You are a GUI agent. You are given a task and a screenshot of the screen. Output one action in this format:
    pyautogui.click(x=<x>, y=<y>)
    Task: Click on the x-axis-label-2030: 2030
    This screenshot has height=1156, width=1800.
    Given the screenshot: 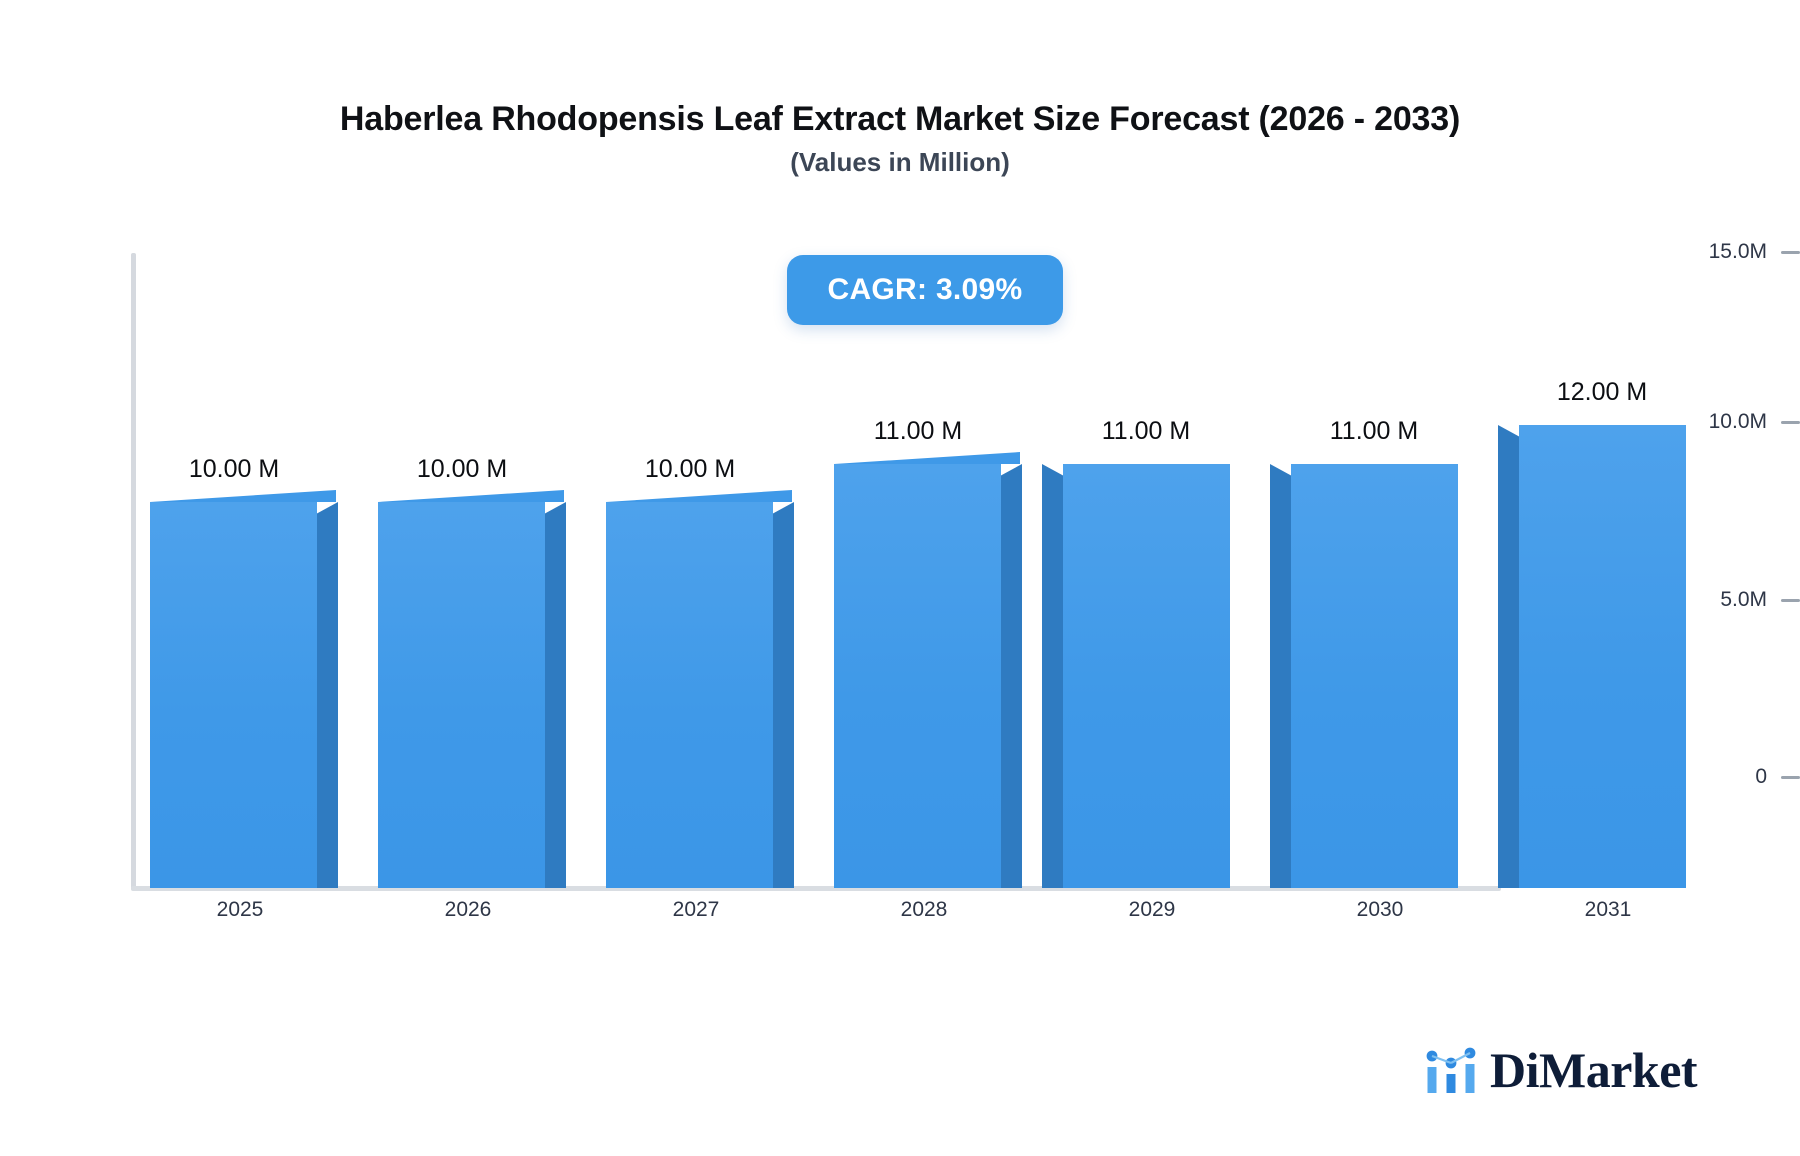 What is the action you would take?
    pyautogui.click(x=1380, y=909)
    